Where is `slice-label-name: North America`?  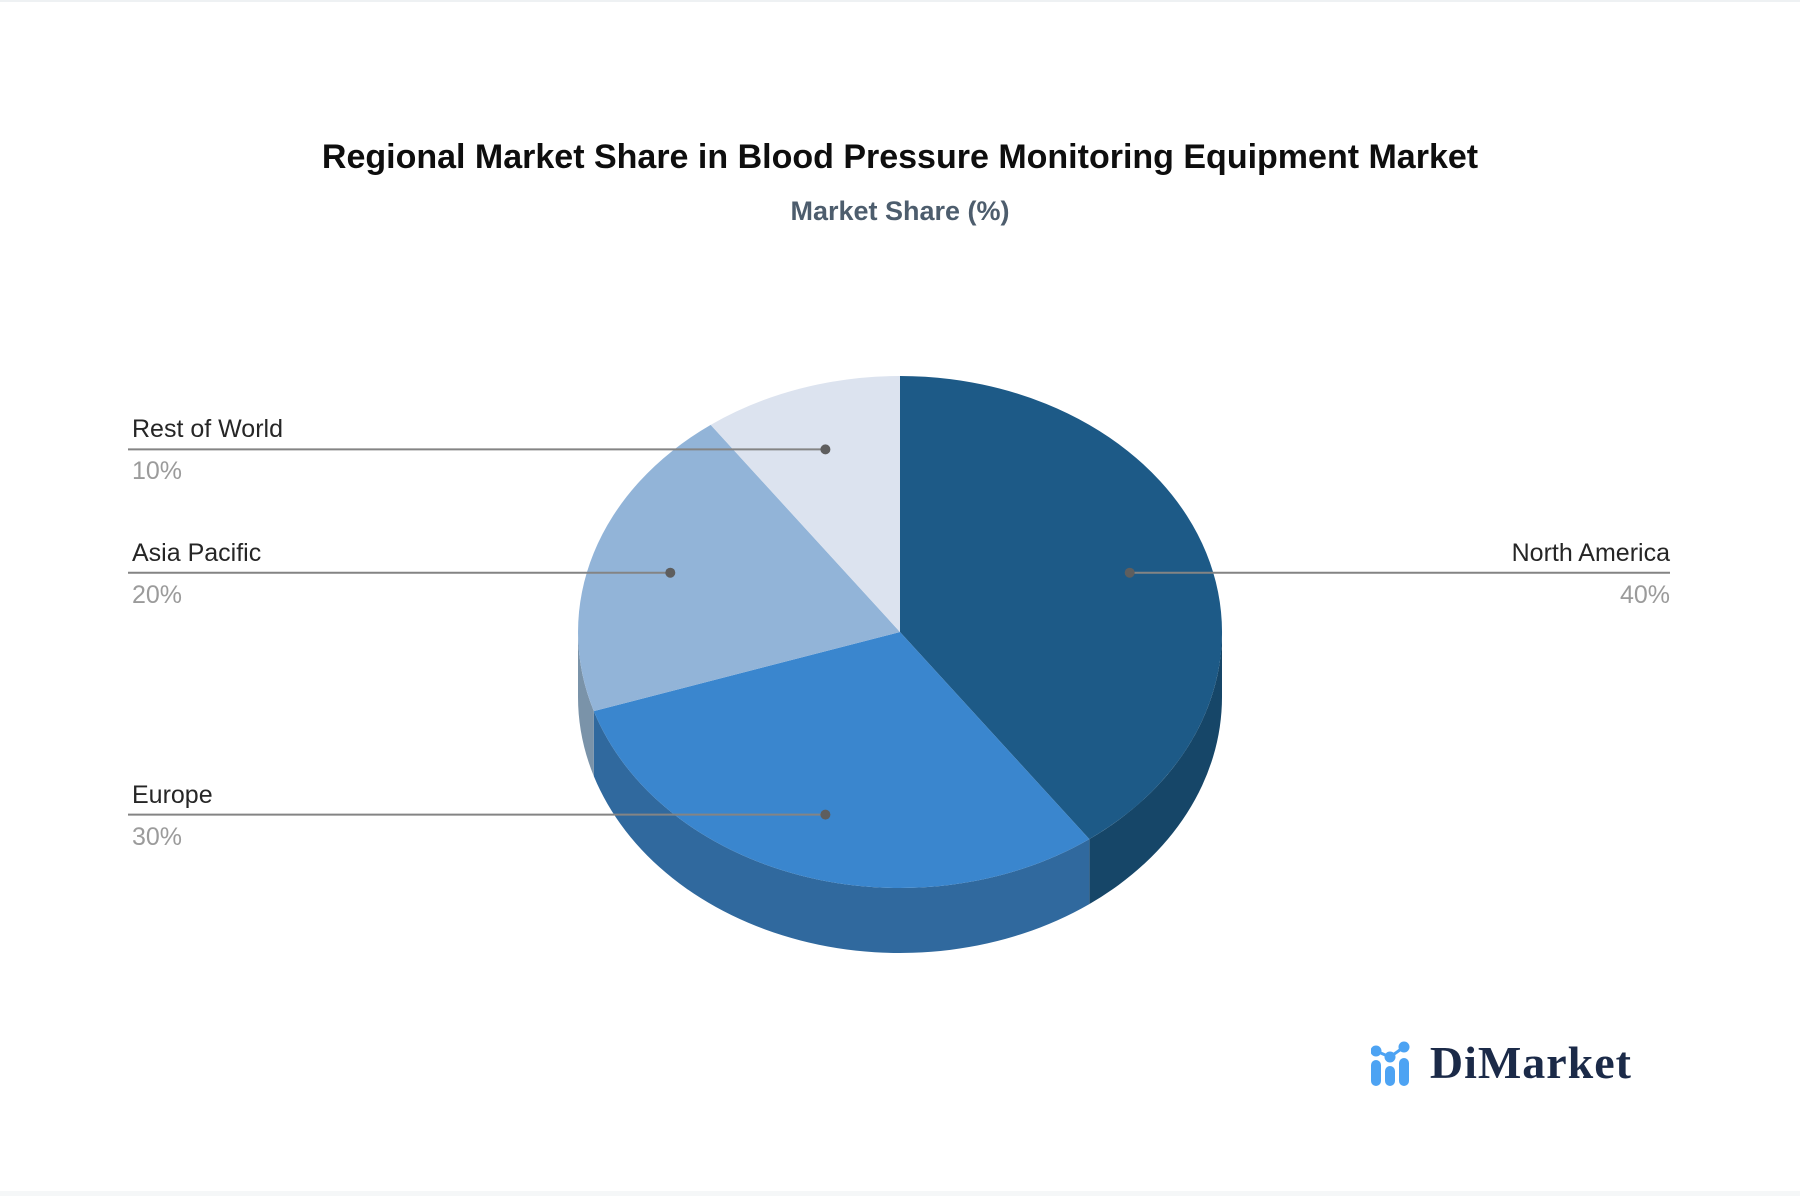
slice-label-name: North America is located at coordinates (1590, 553).